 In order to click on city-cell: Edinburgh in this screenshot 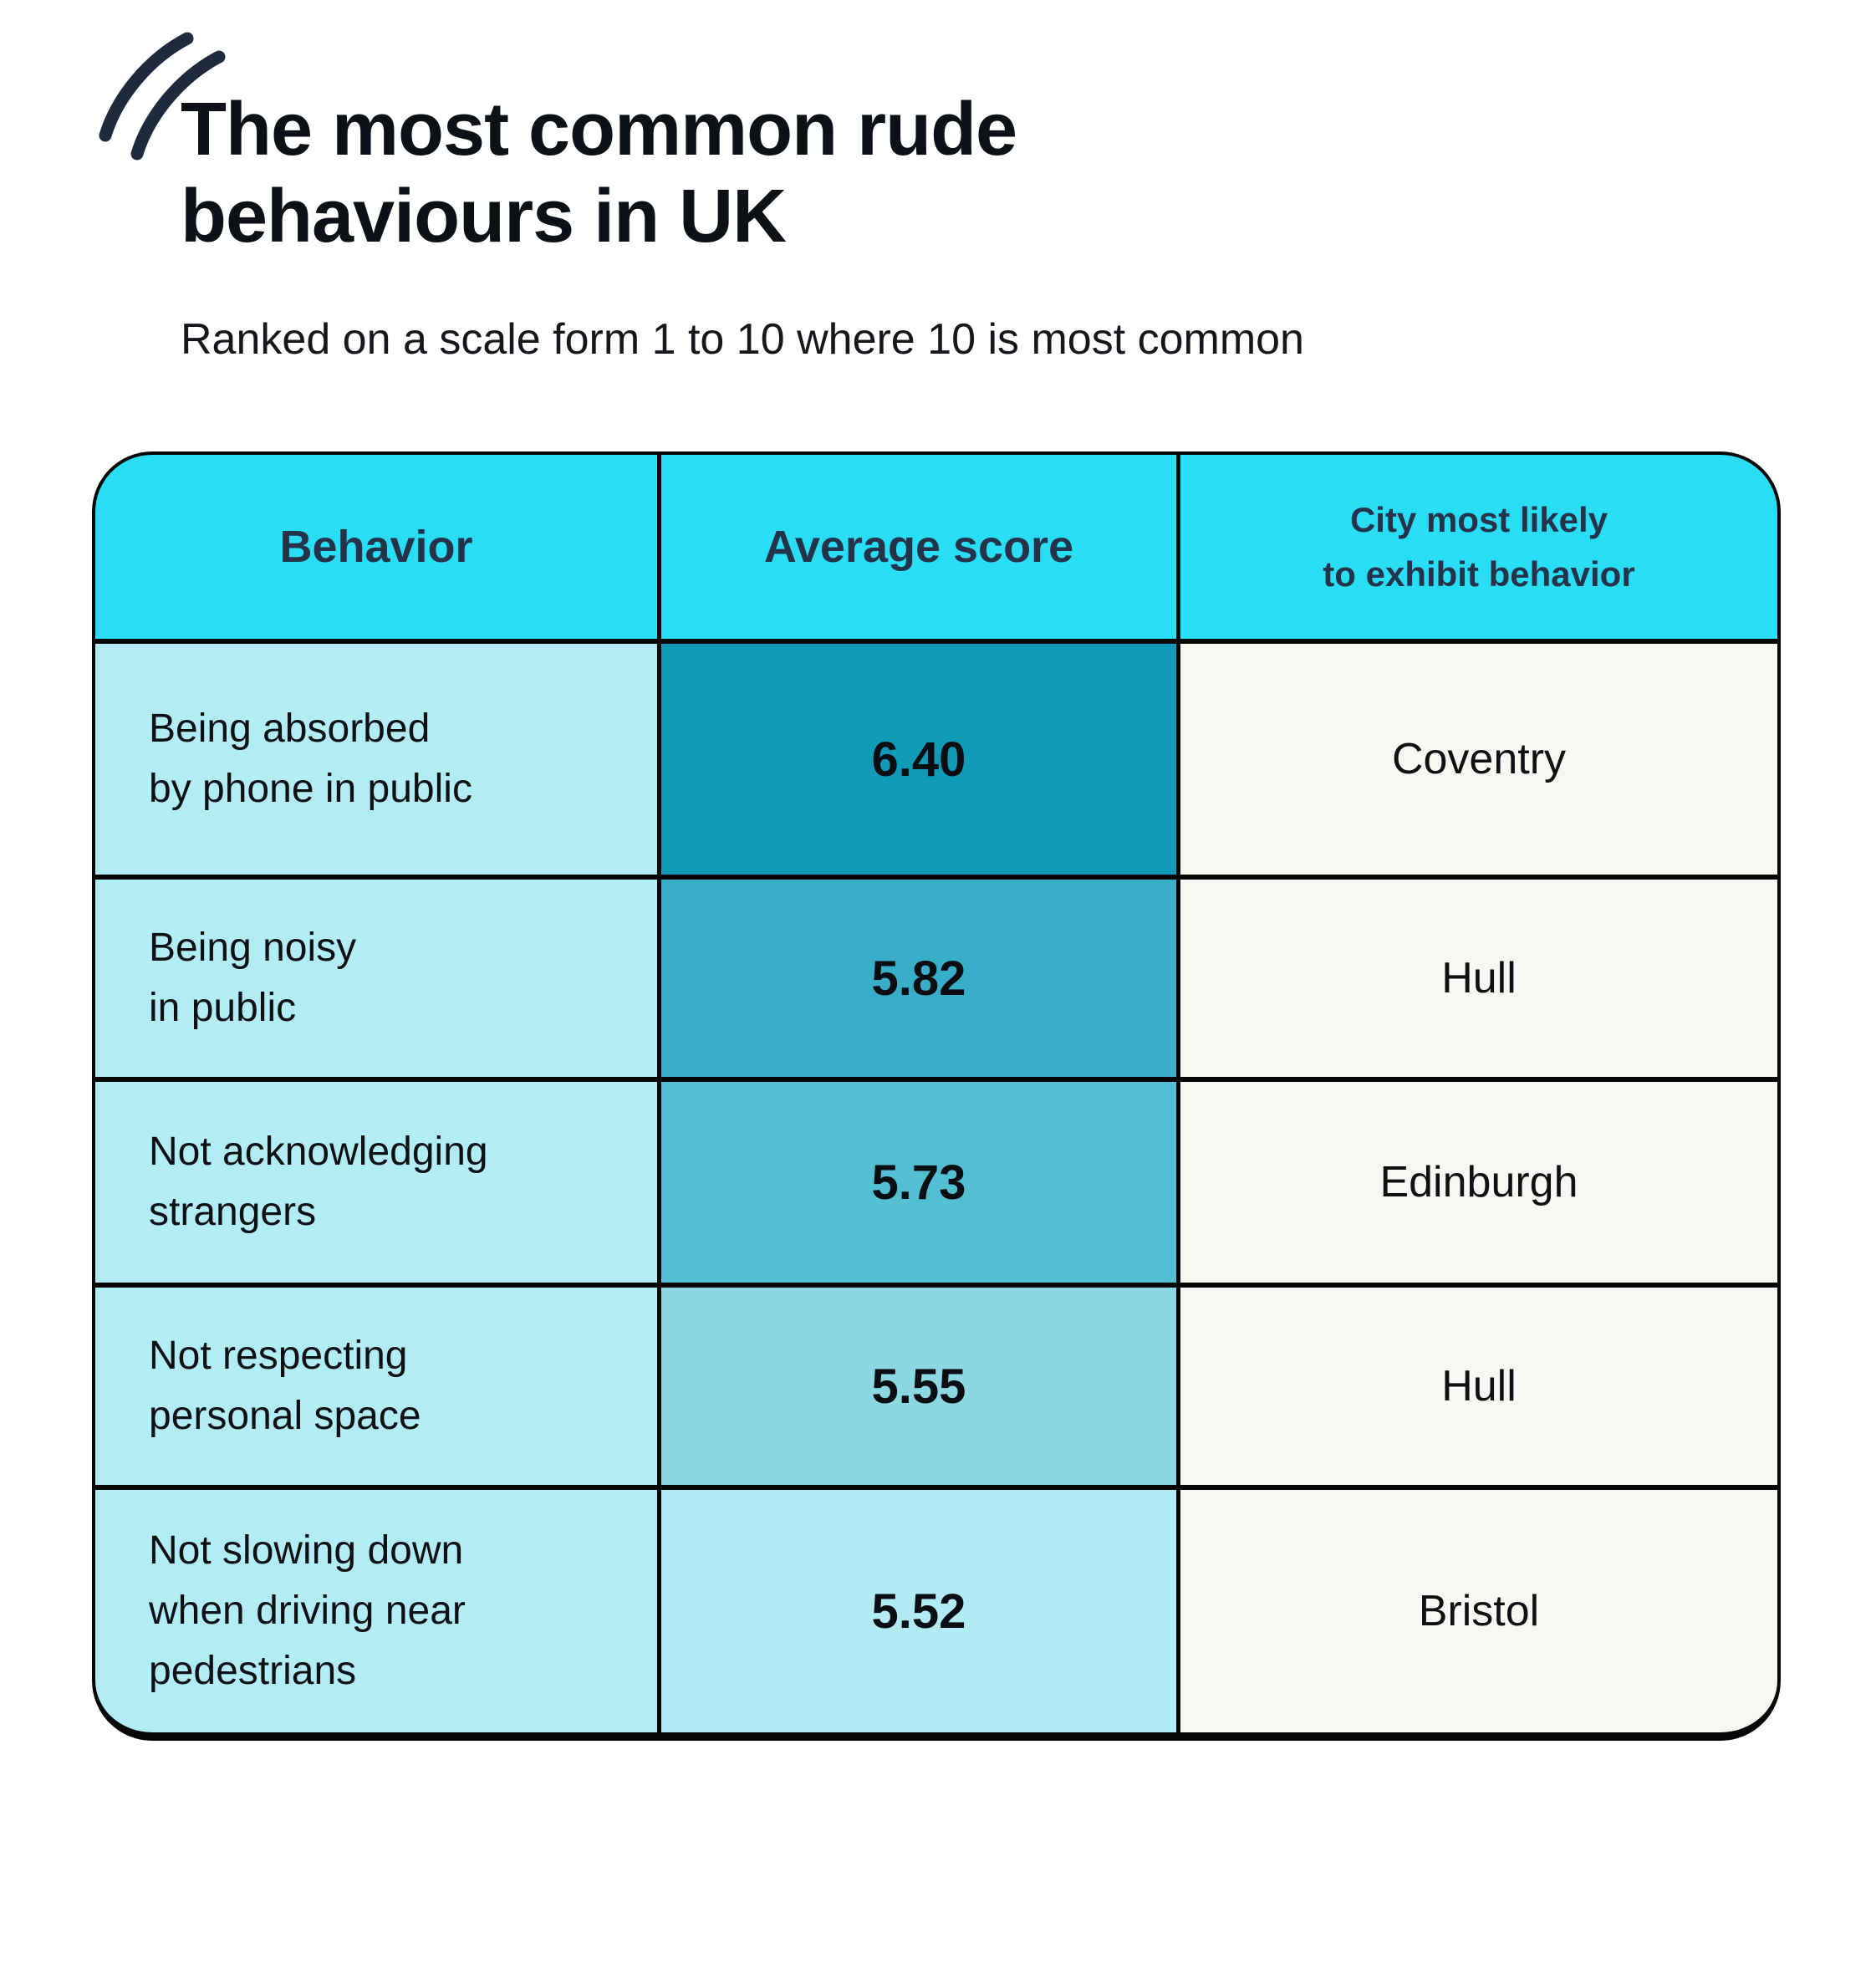, I will do `click(1479, 1182)`.